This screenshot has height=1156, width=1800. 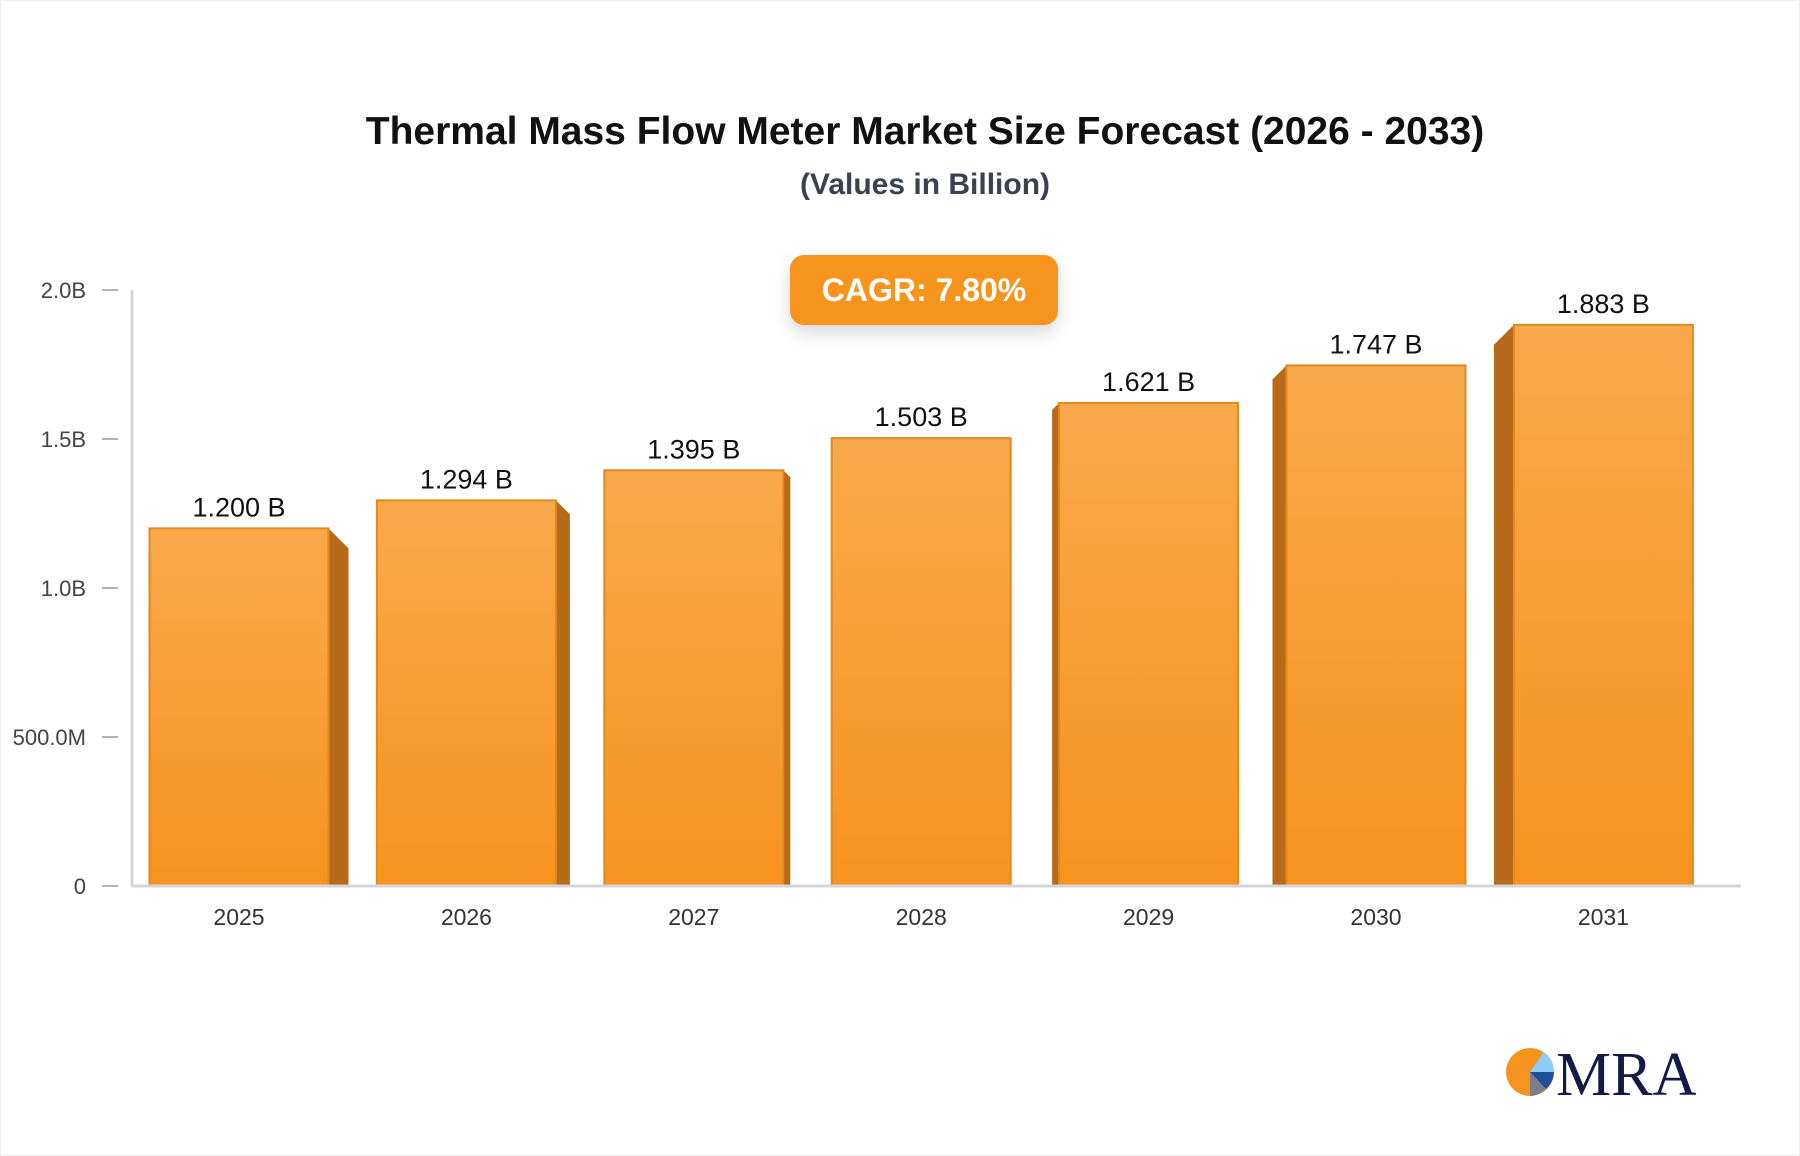 What do you see at coordinates (693, 917) in the screenshot?
I see `x-tick-label: 2027` at bounding box center [693, 917].